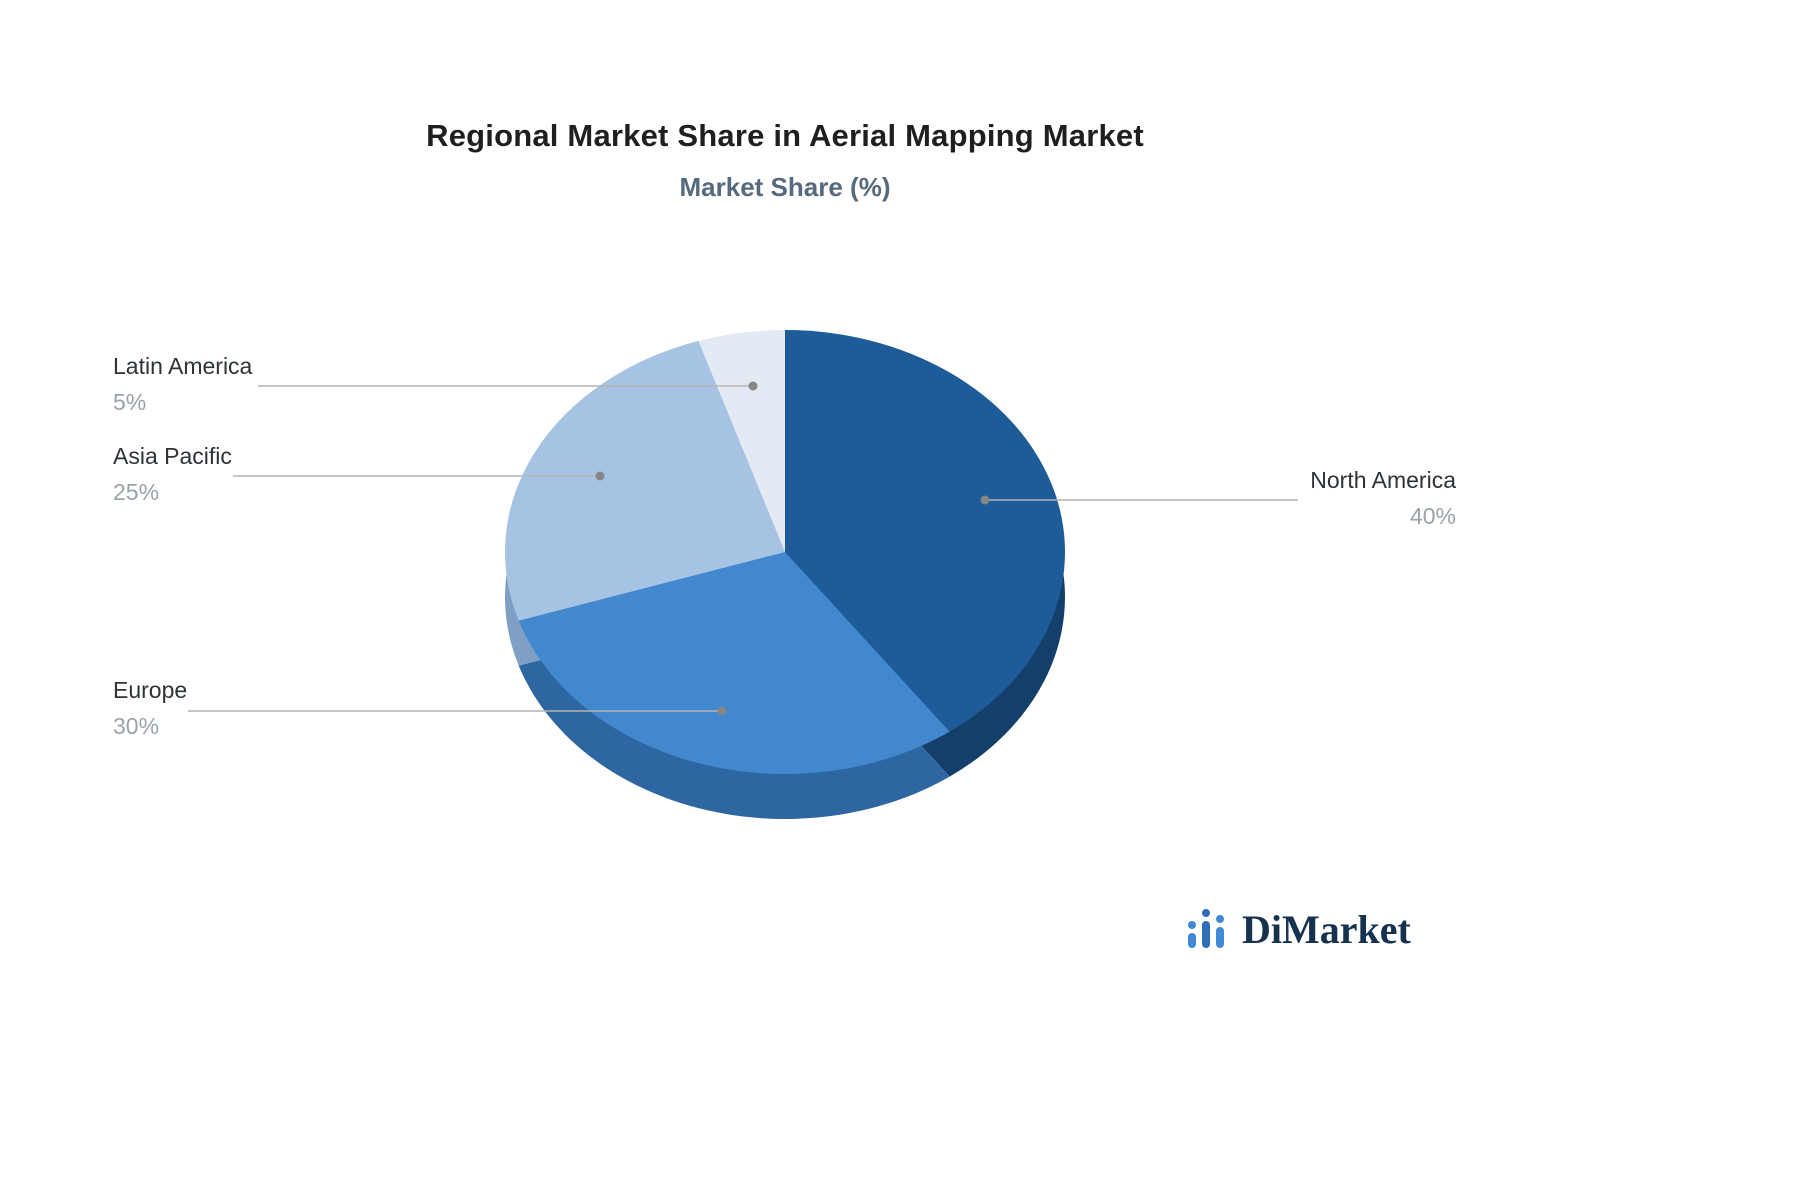 This screenshot has width=1800, height=1196. I want to click on callout-europe: Europe 30%, so click(150, 708).